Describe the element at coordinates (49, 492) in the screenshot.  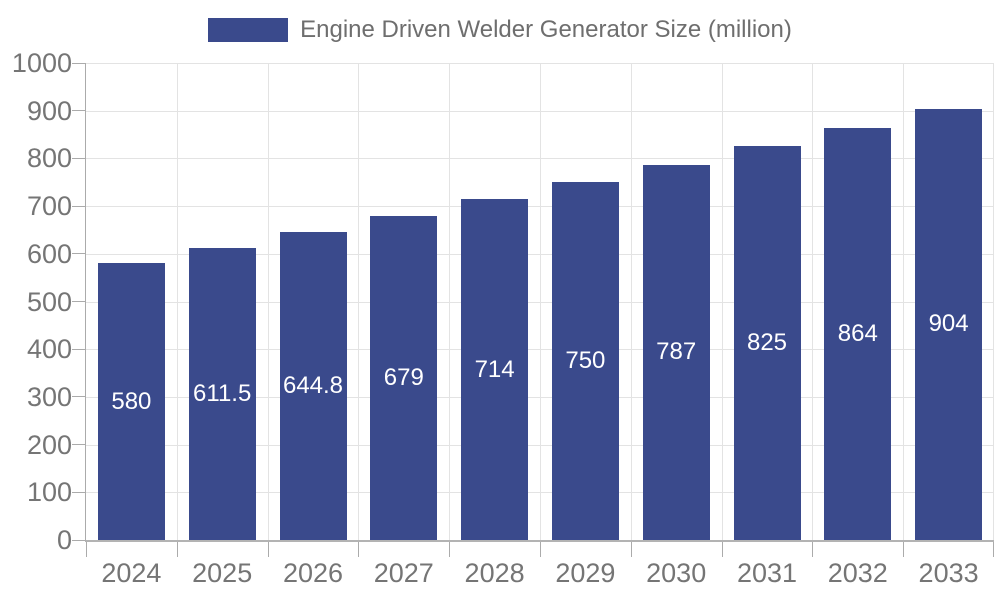
I see `y-tick-label: 100` at that location.